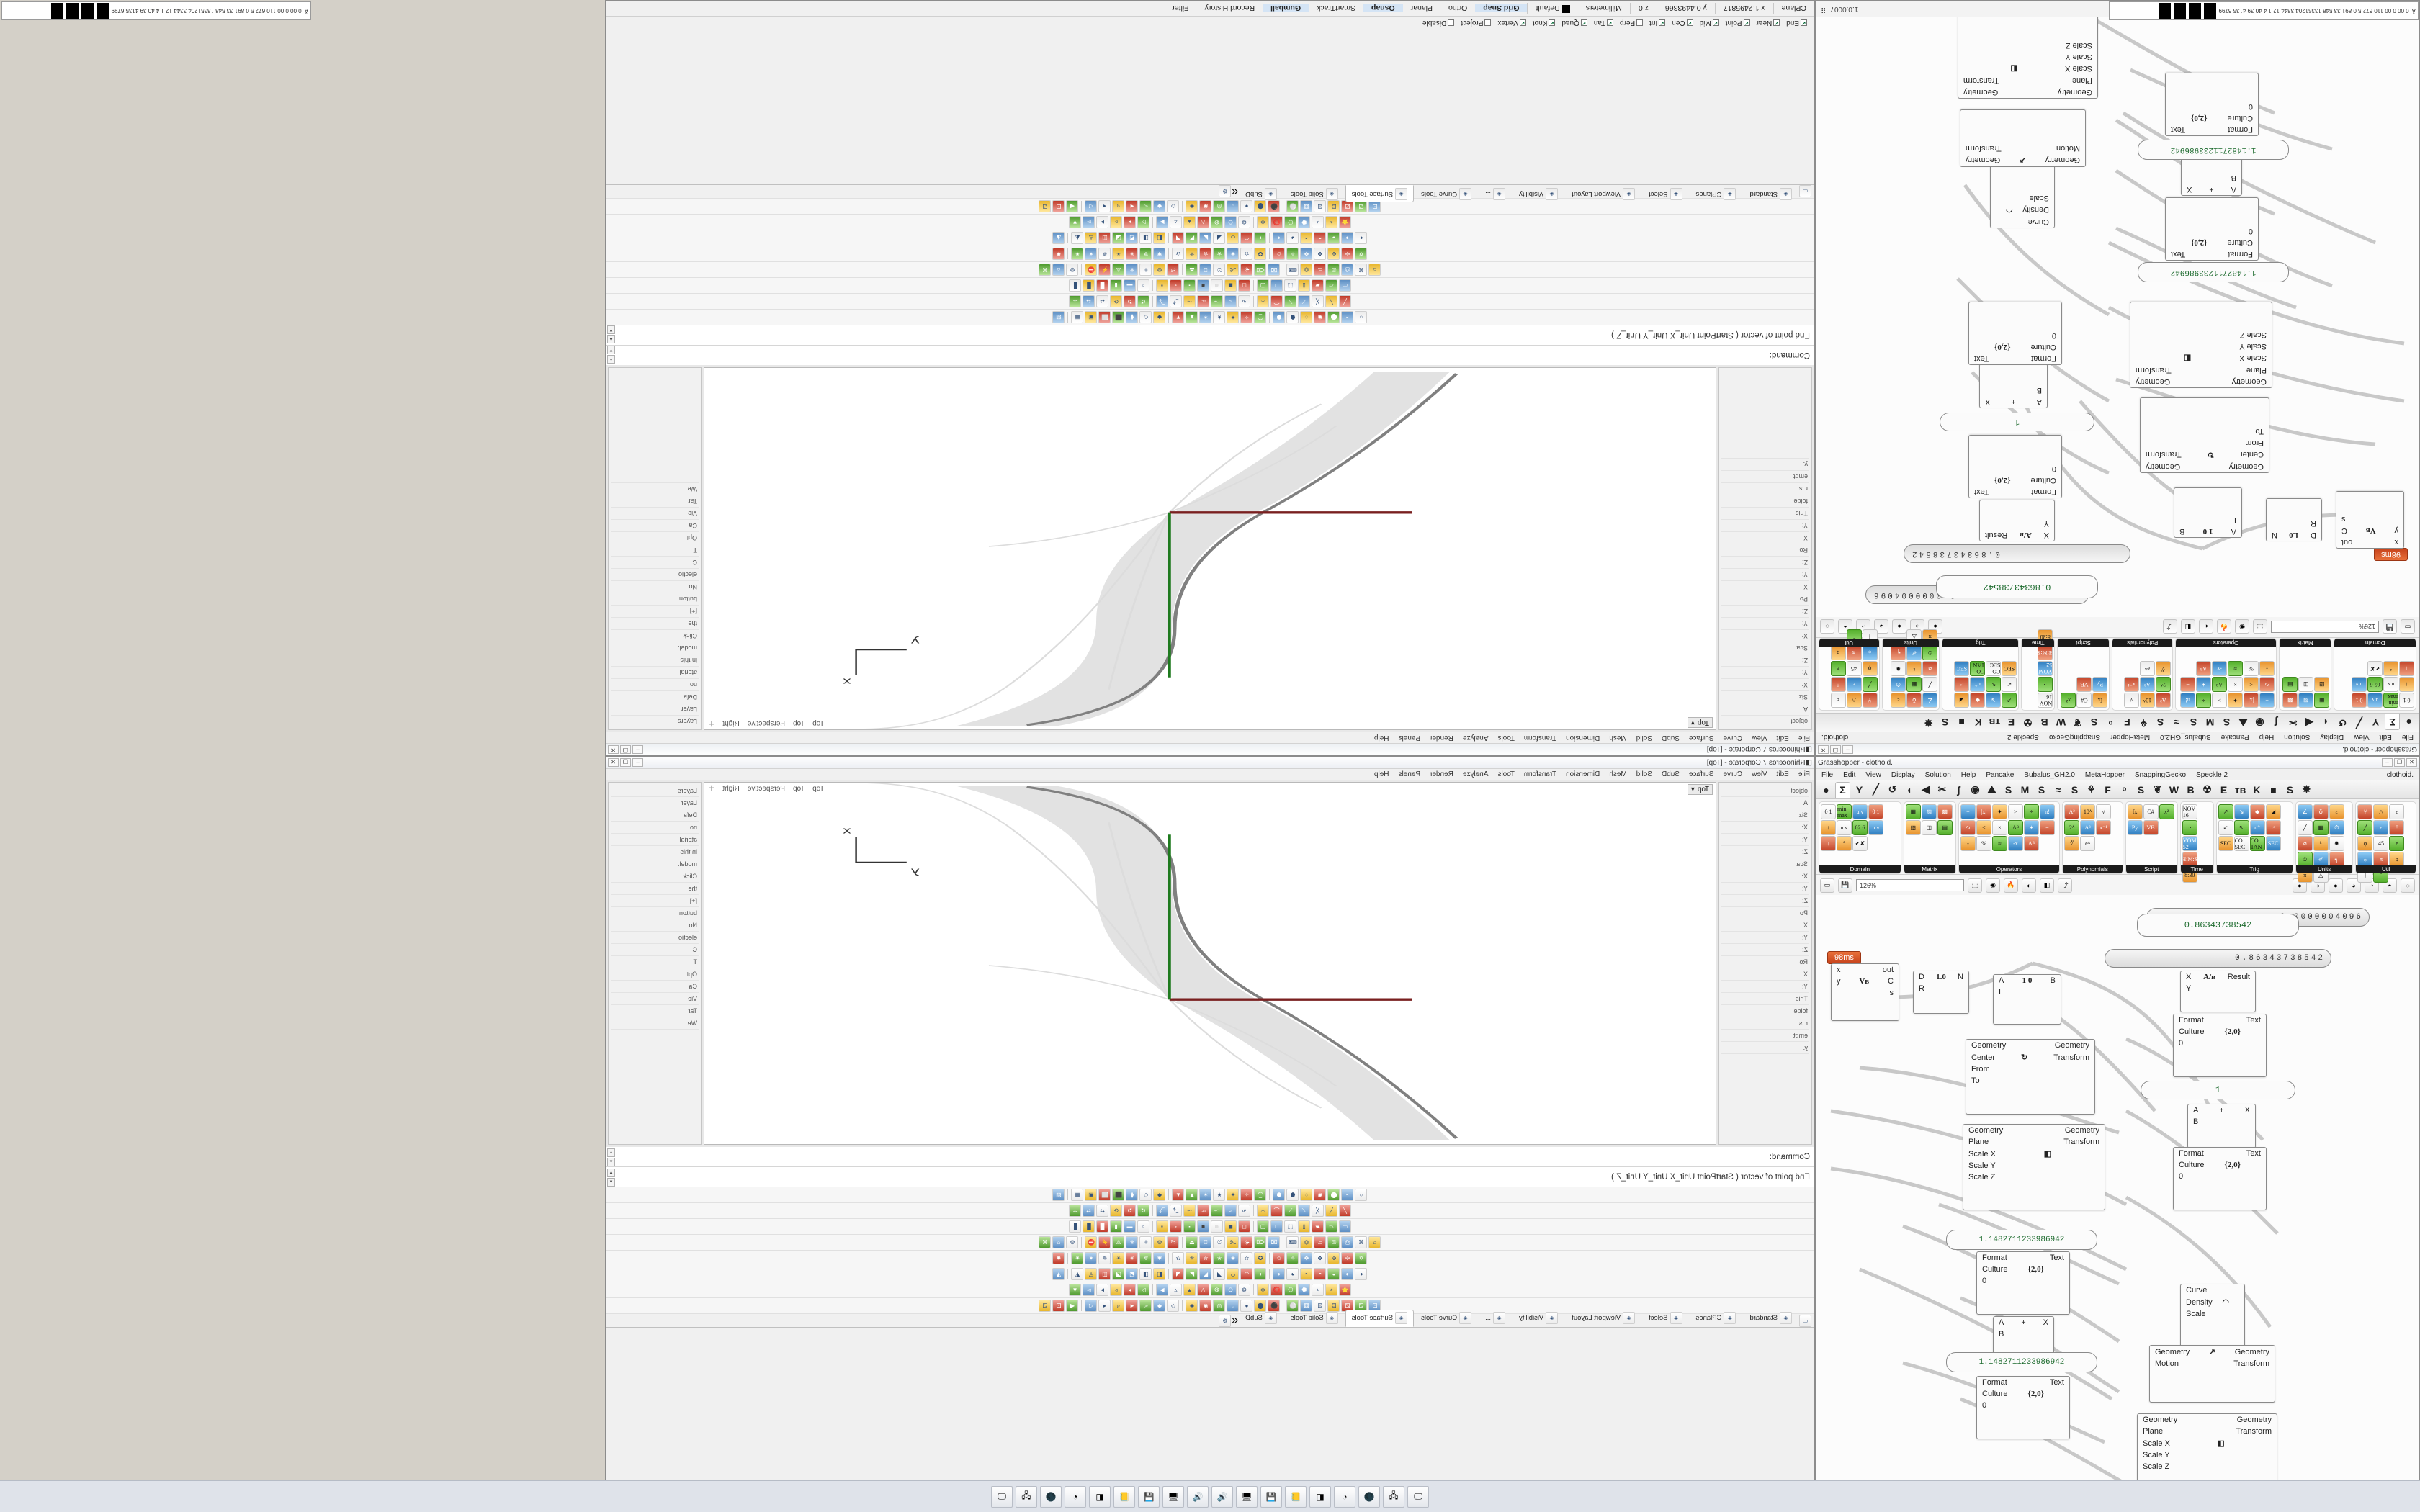 The width and height of the screenshot is (2420, 1512). What do you see at coordinates (1260, 270) in the screenshot?
I see `toolbar-icon-3-8: ⌫` at bounding box center [1260, 270].